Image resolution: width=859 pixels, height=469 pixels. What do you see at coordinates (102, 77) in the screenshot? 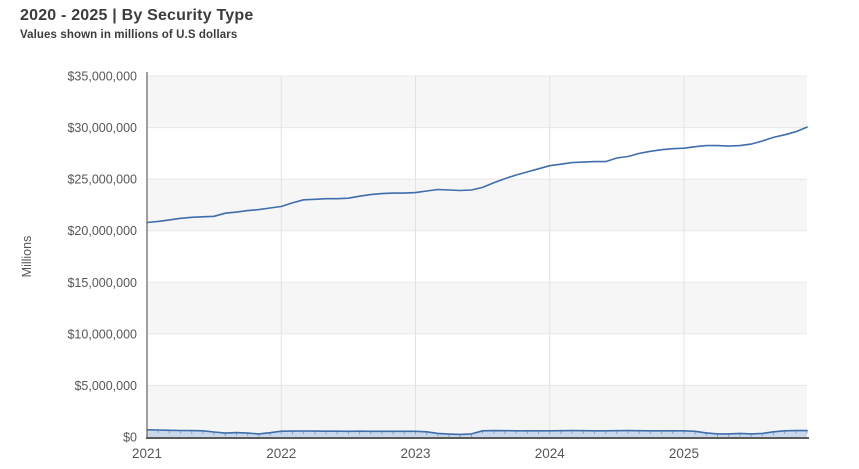
I see `y-tick-label: $35,000,000` at bounding box center [102, 77].